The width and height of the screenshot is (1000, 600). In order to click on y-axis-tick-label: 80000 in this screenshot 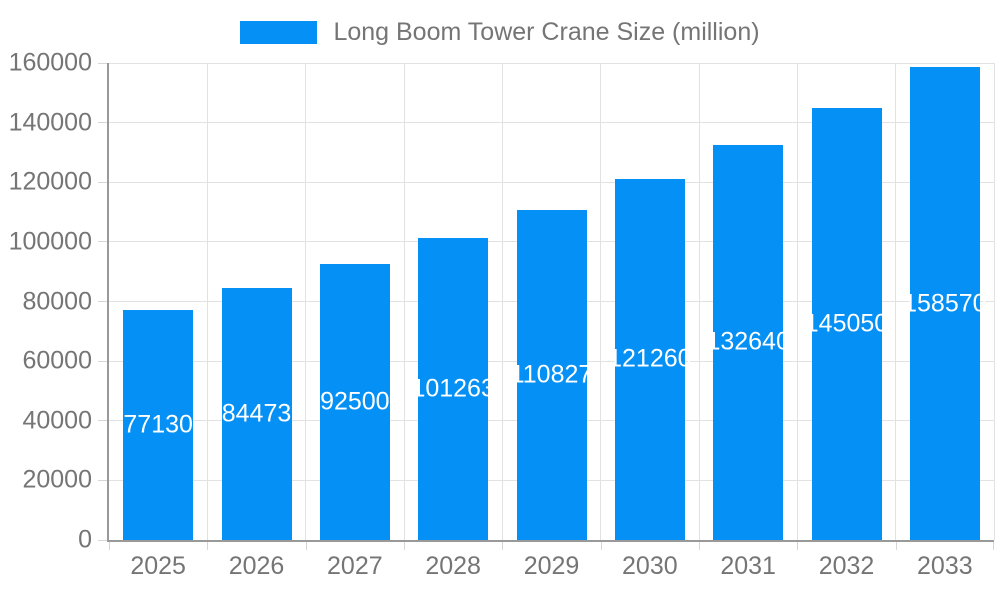, I will do `click(57, 301)`.